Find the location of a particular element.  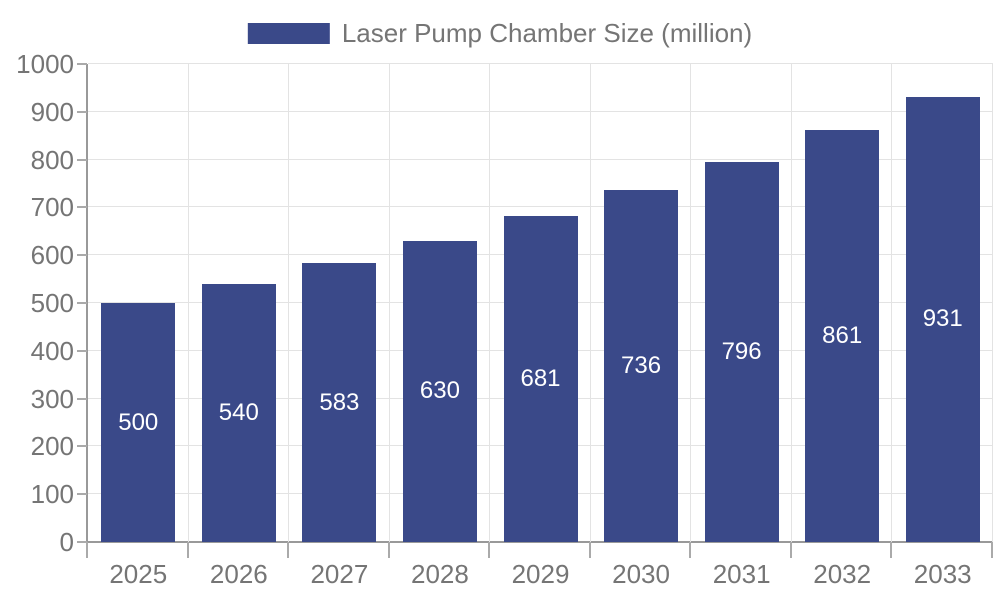

bar-value-label: 736 is located at coordinates (641, 366).